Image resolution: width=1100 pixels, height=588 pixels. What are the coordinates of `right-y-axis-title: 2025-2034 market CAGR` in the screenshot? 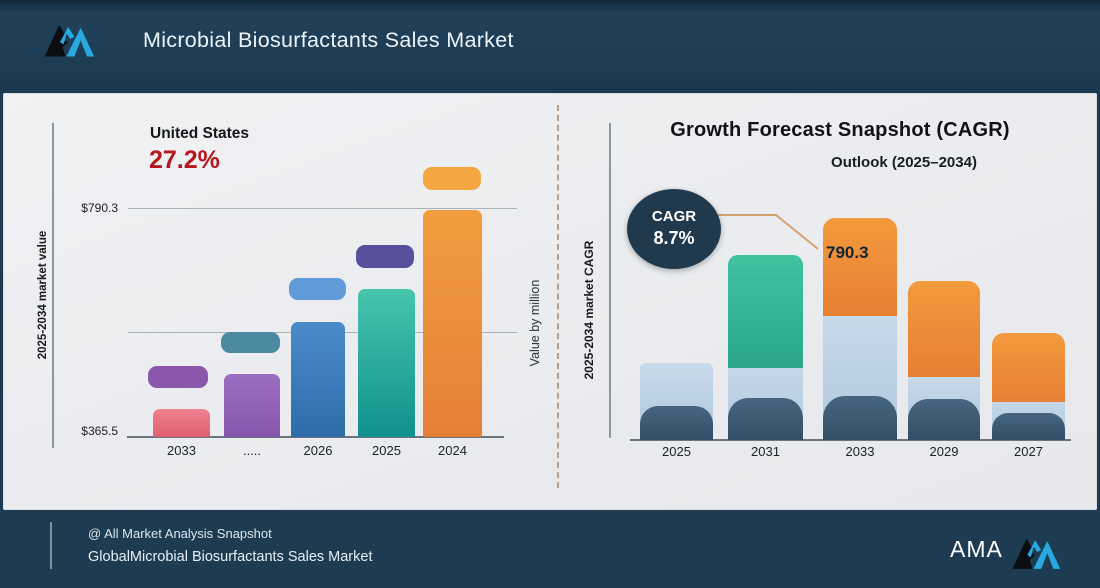 It's located at (589, 310).